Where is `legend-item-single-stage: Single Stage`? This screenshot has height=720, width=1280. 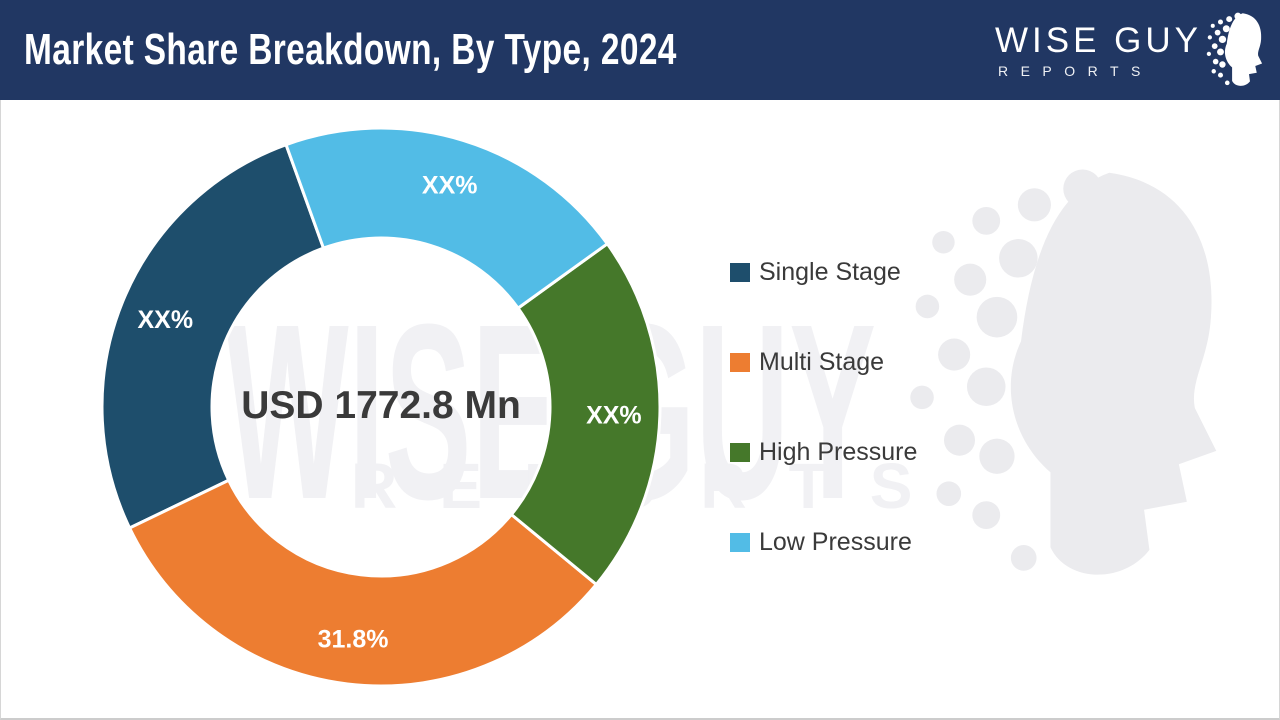 legend-item-single-stage: Single Stage is located at coordinates (823, 272).